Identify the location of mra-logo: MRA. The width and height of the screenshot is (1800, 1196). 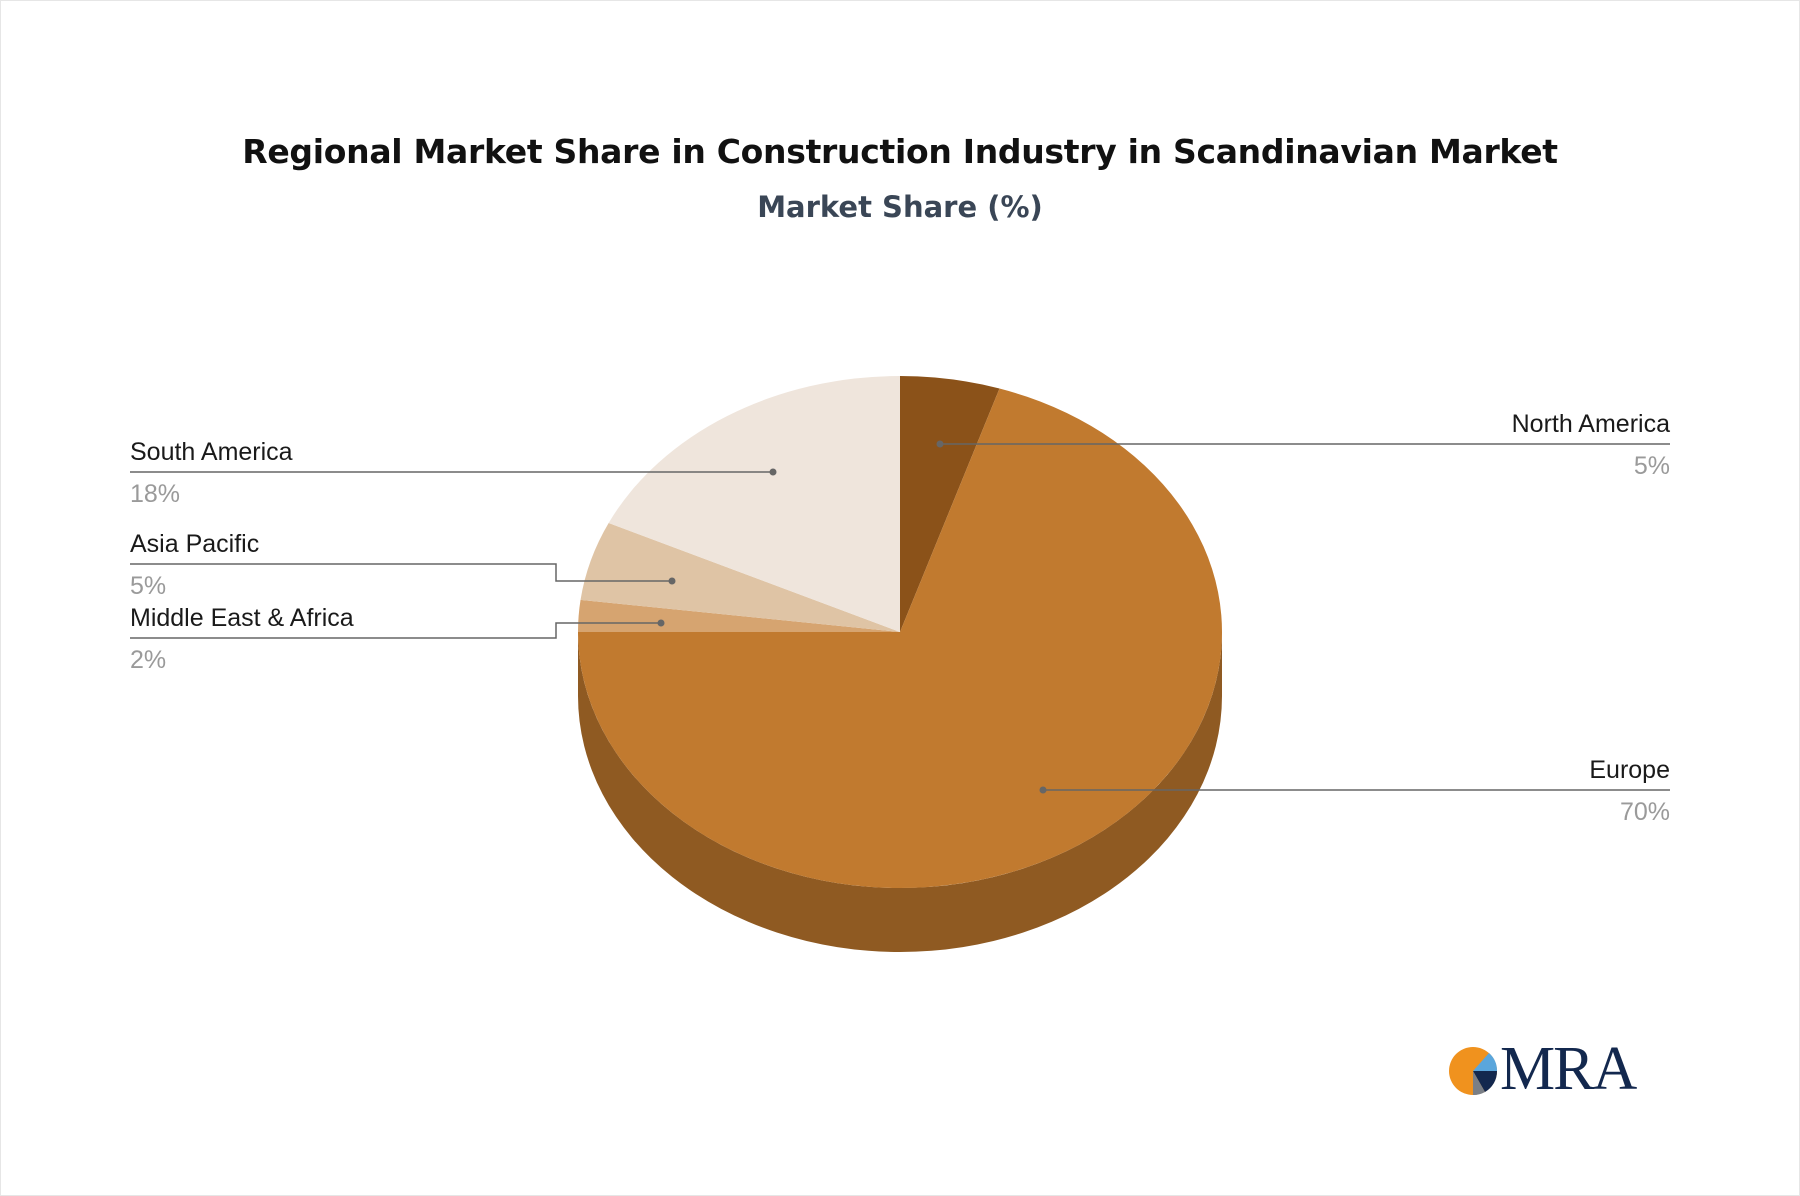
(1543, 1069).